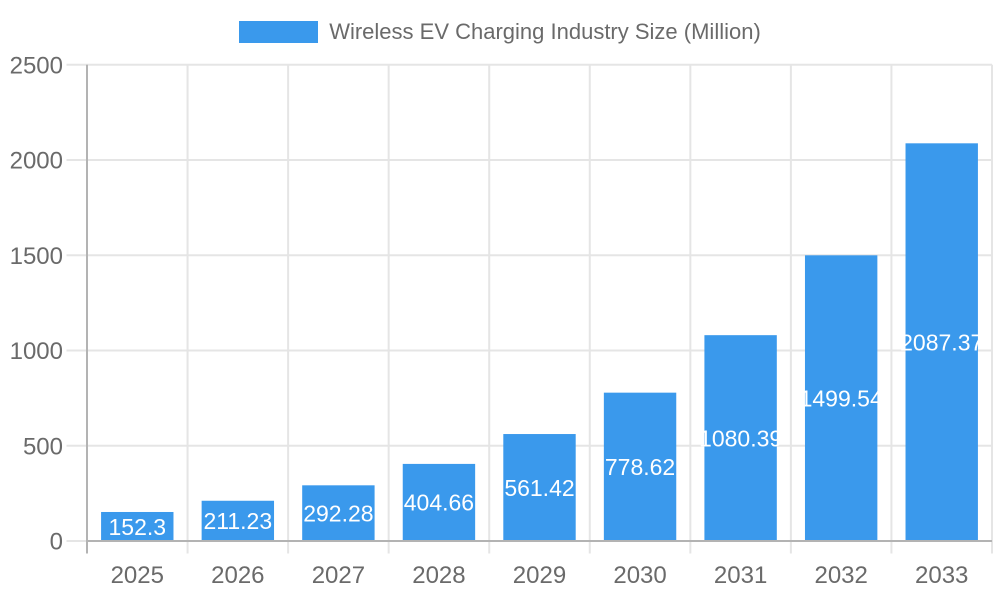 The height and width of the screenshot is (600, 1000). What do you see at coordinates (639, 575) in the screenshot?
I see `x-tick-label: 2030` at bounding box center [639, 575].